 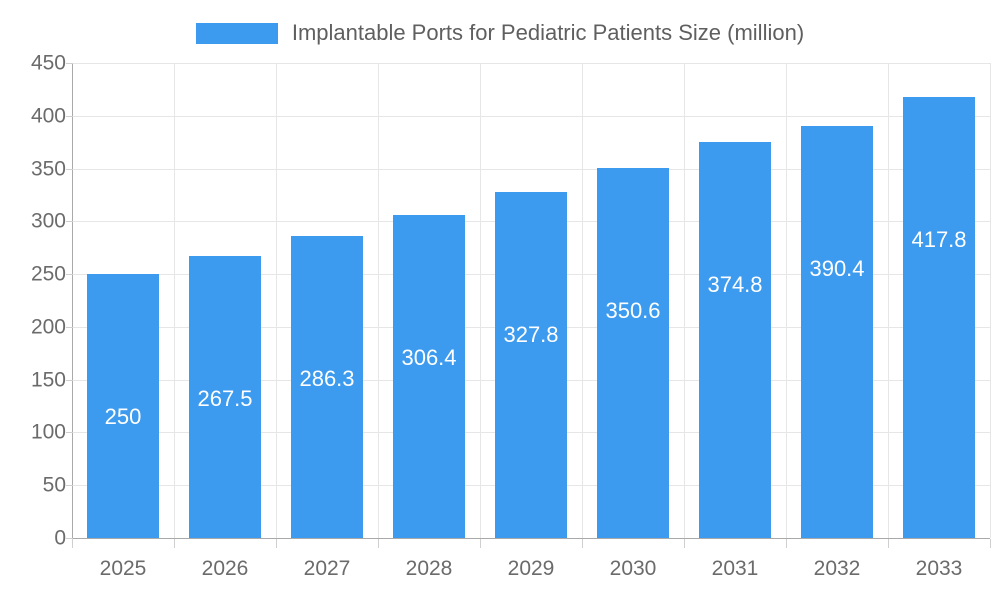 What do you see at coordinates (72, 301) in the screenshot?
I see `y-axis-line` at bounding box center [72, 301].